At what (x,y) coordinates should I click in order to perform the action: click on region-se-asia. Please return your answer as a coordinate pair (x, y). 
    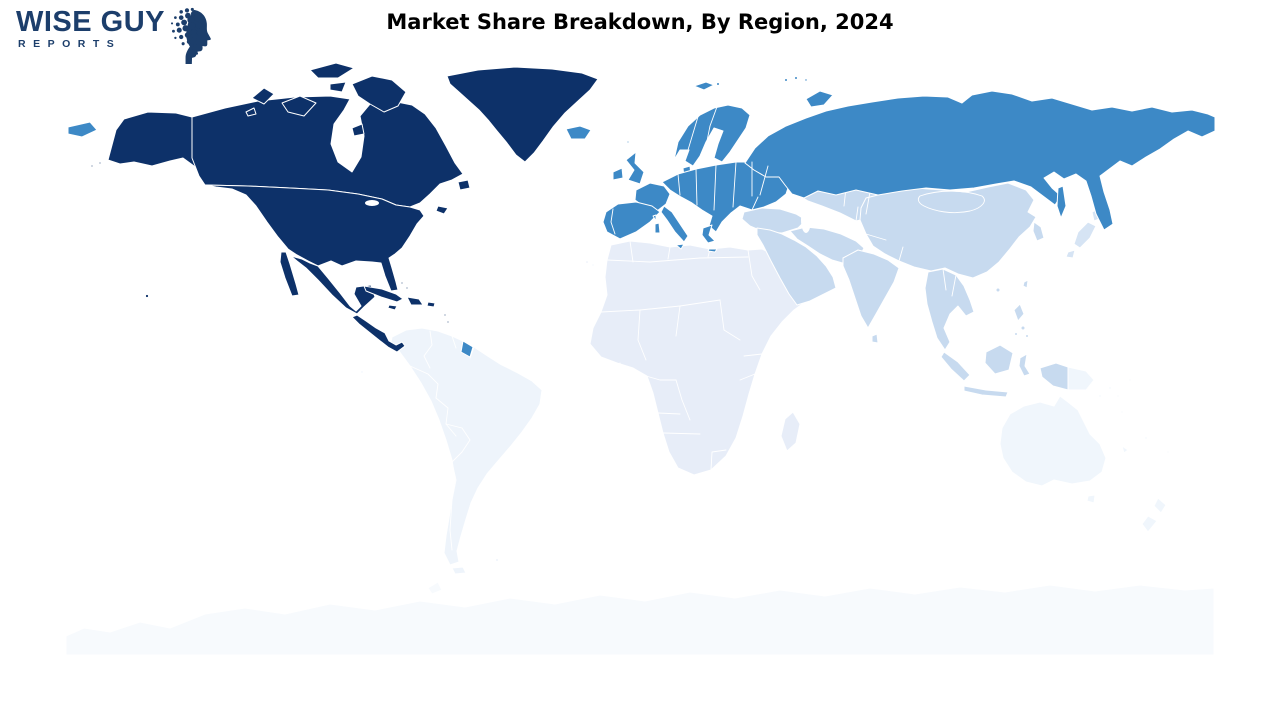
    Looking at the image, I should click on (949, 309).